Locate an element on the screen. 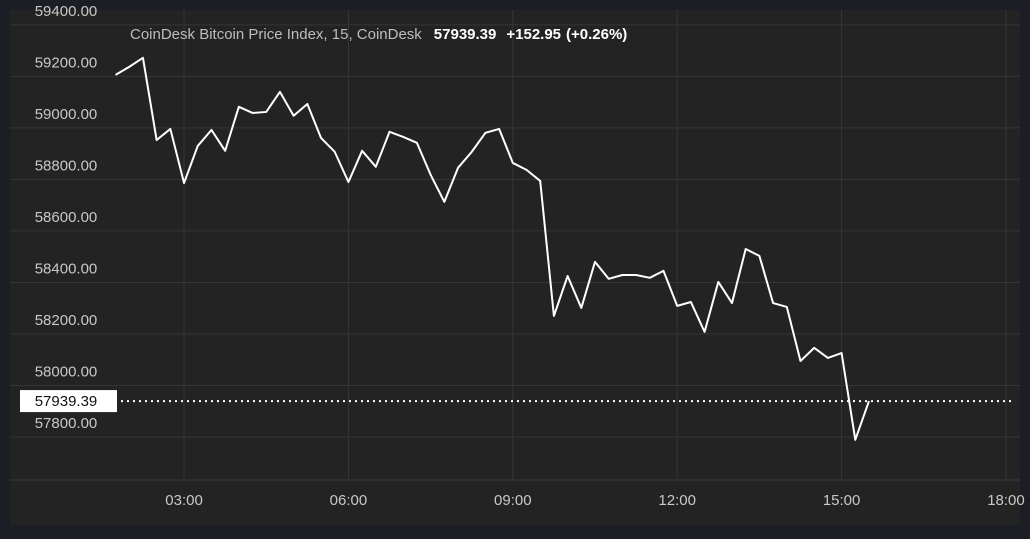 This screenshot has height=539, width=1030. x-tick-label: 03:00 is located at coordinates (184, 500).